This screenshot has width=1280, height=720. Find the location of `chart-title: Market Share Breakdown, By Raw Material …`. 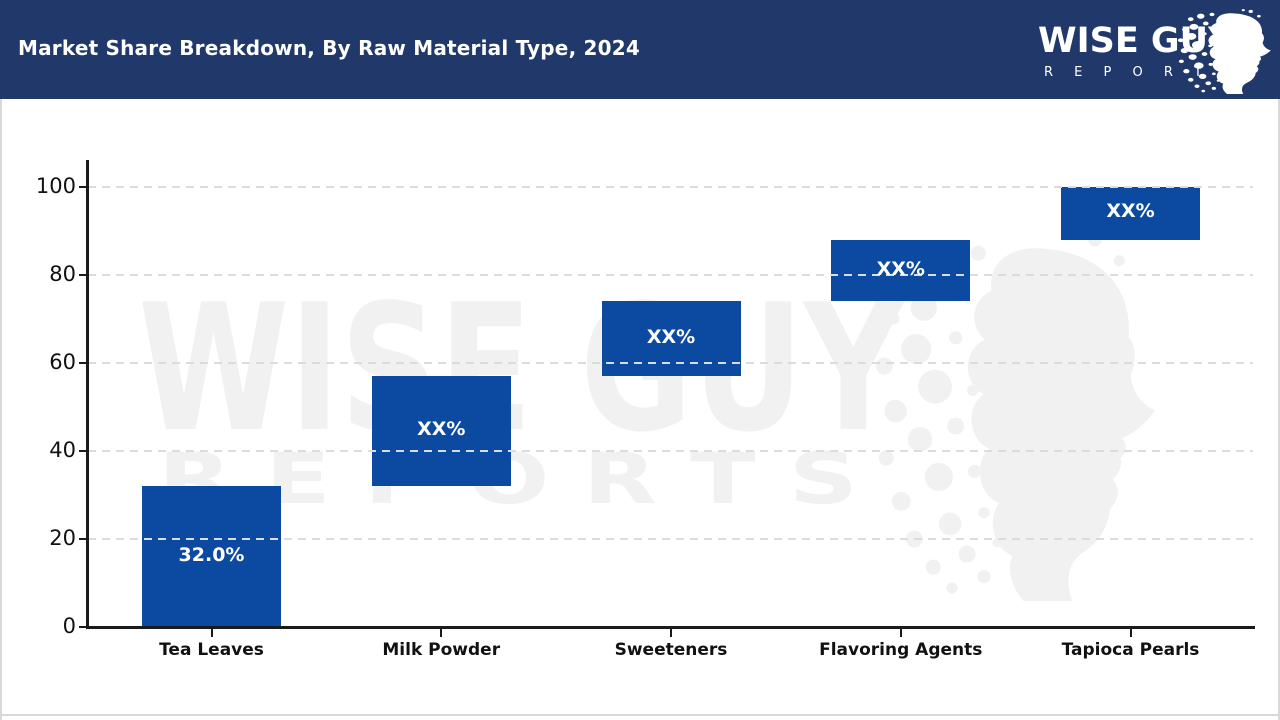

chart-title: Market Share Breakdown, By Raw Material … is located at coordinates (329, 48).